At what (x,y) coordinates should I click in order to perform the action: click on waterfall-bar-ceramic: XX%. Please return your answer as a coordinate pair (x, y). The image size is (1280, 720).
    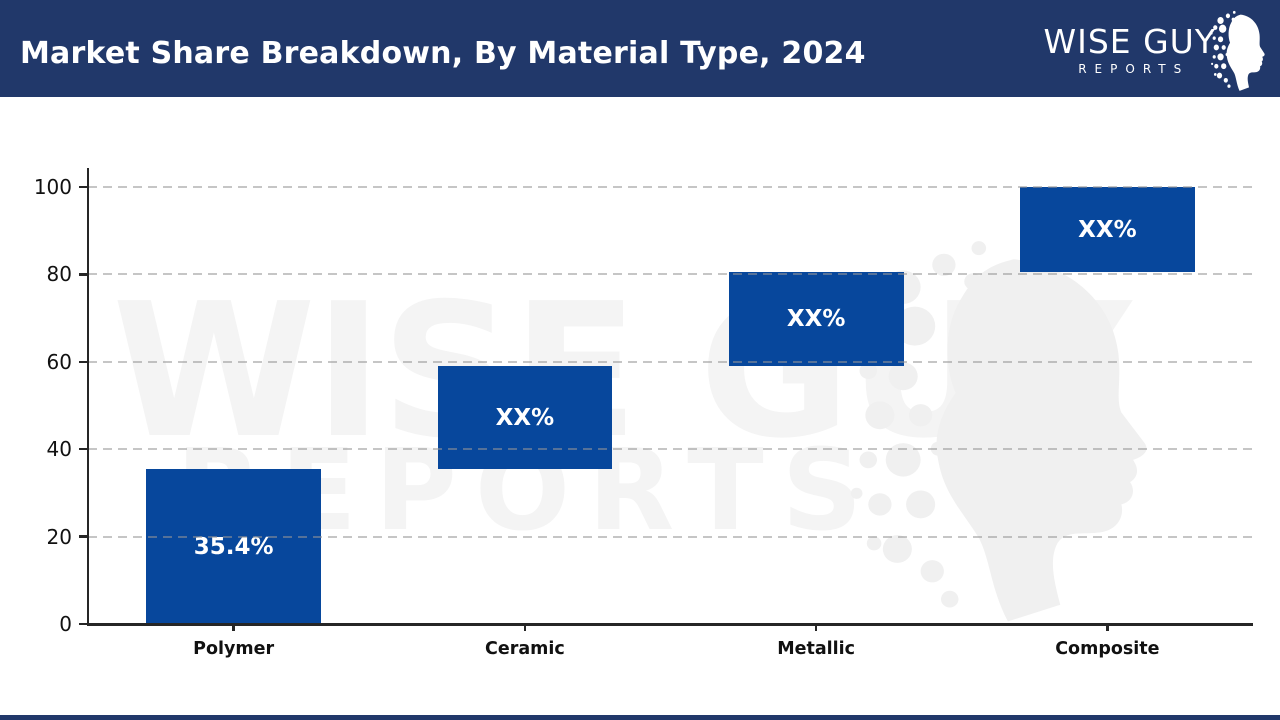
    Looking at the image, I should click on (525, 417).